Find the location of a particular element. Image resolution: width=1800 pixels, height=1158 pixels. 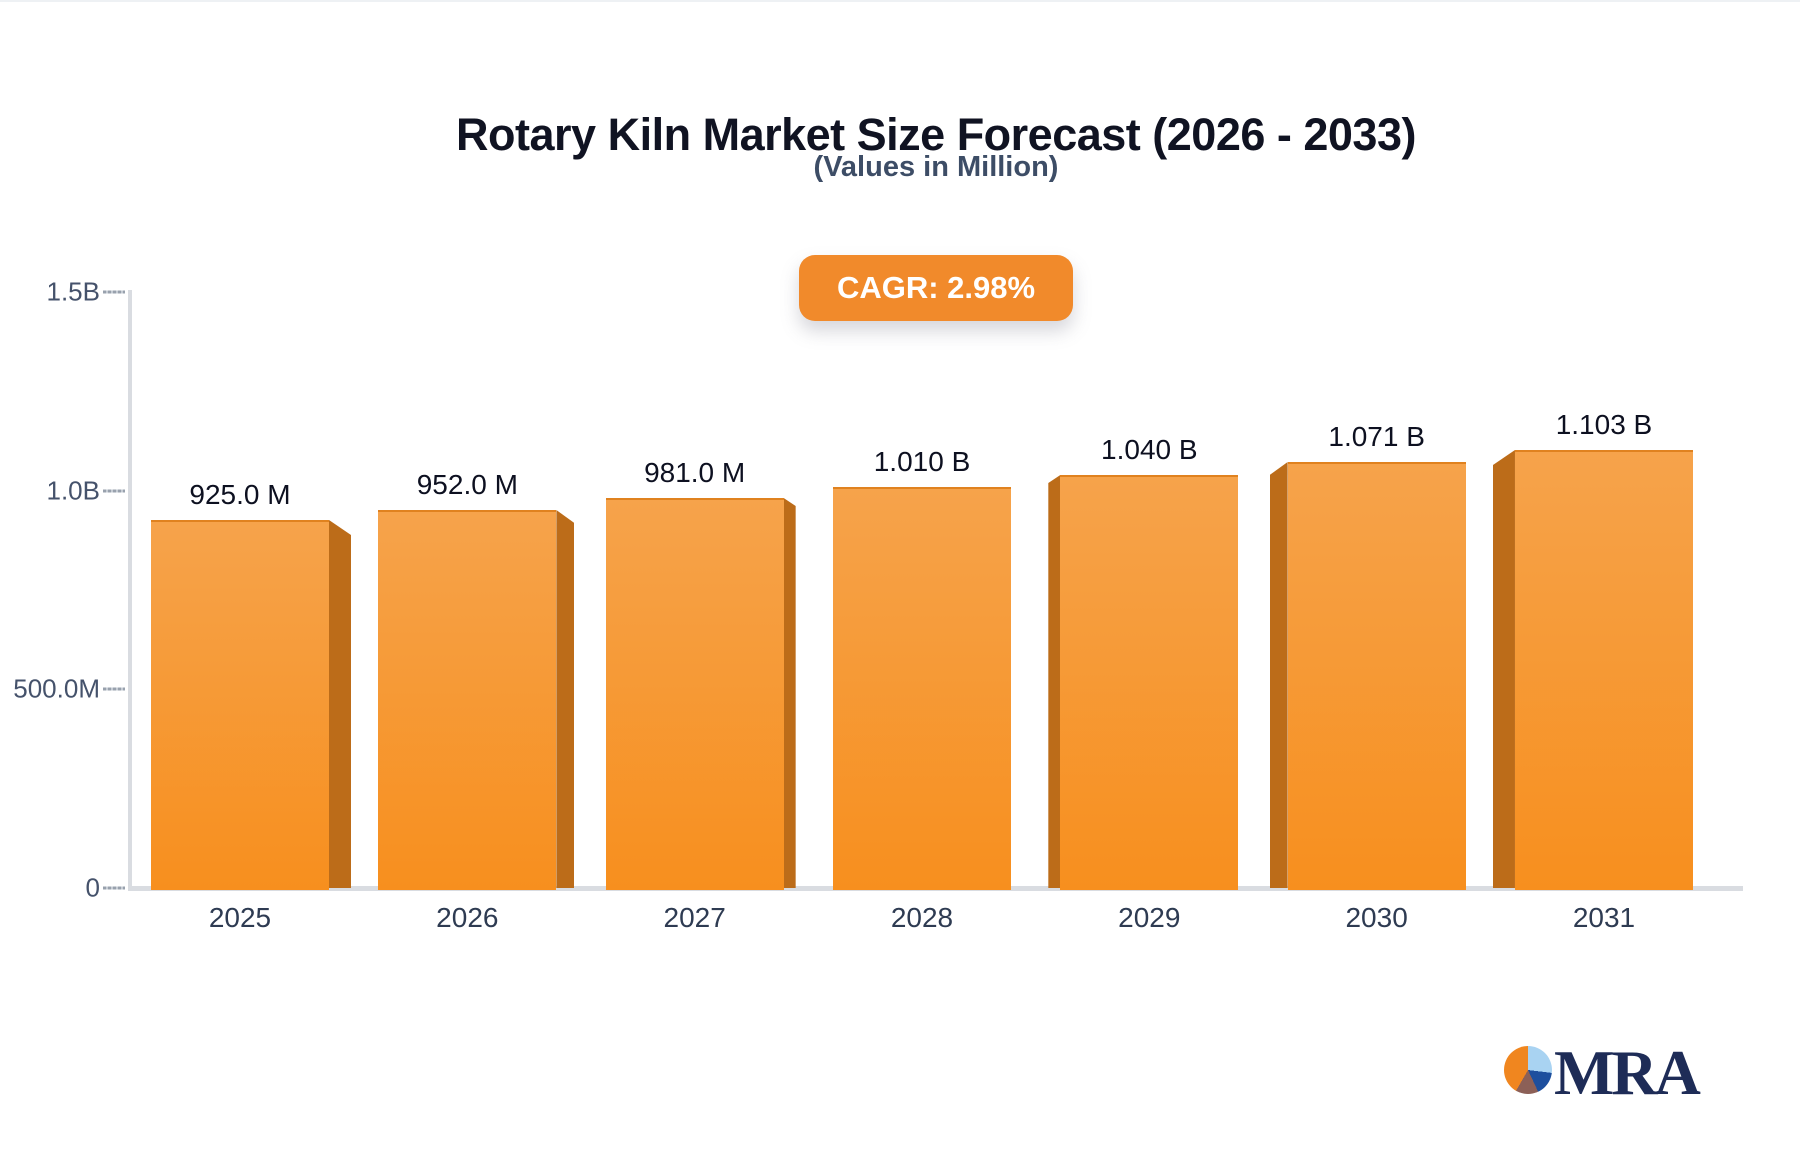

x-axis-label-2029: 2029 is located at coordinates (1149, 917).